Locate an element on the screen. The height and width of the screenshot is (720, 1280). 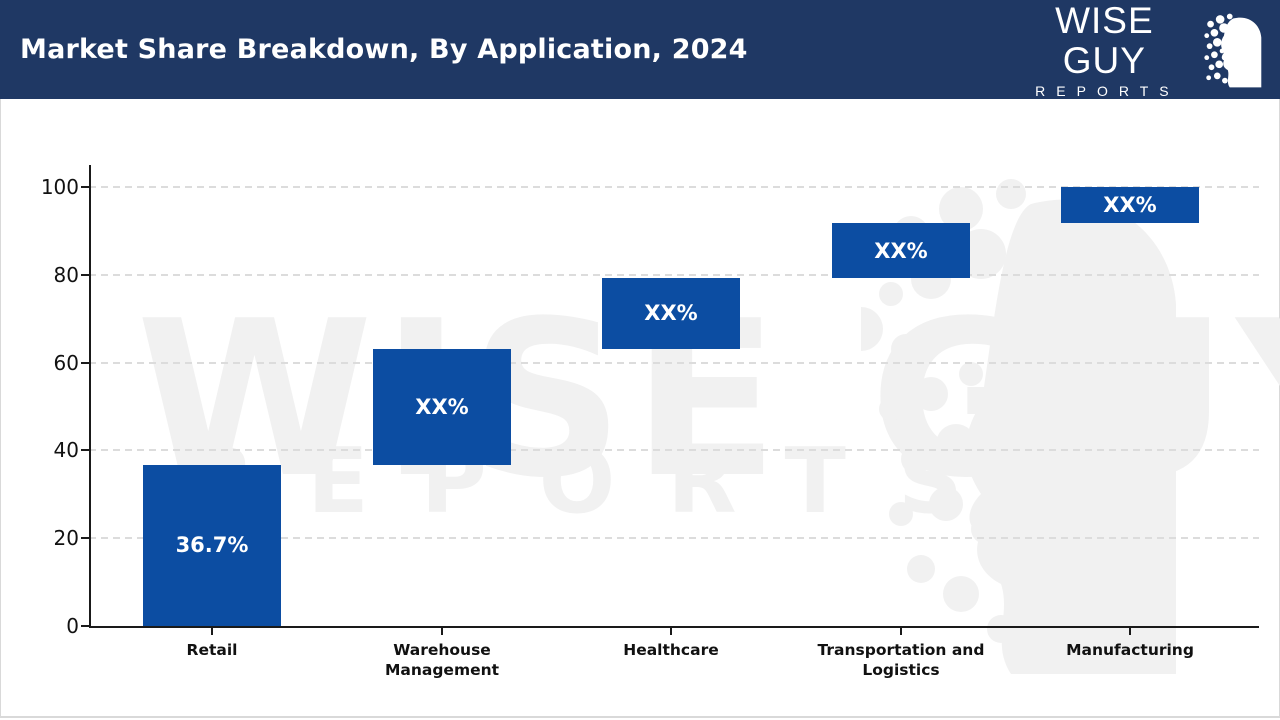
logo-text: WISE GUY REPORTS is located at coordinates (1104, 50).